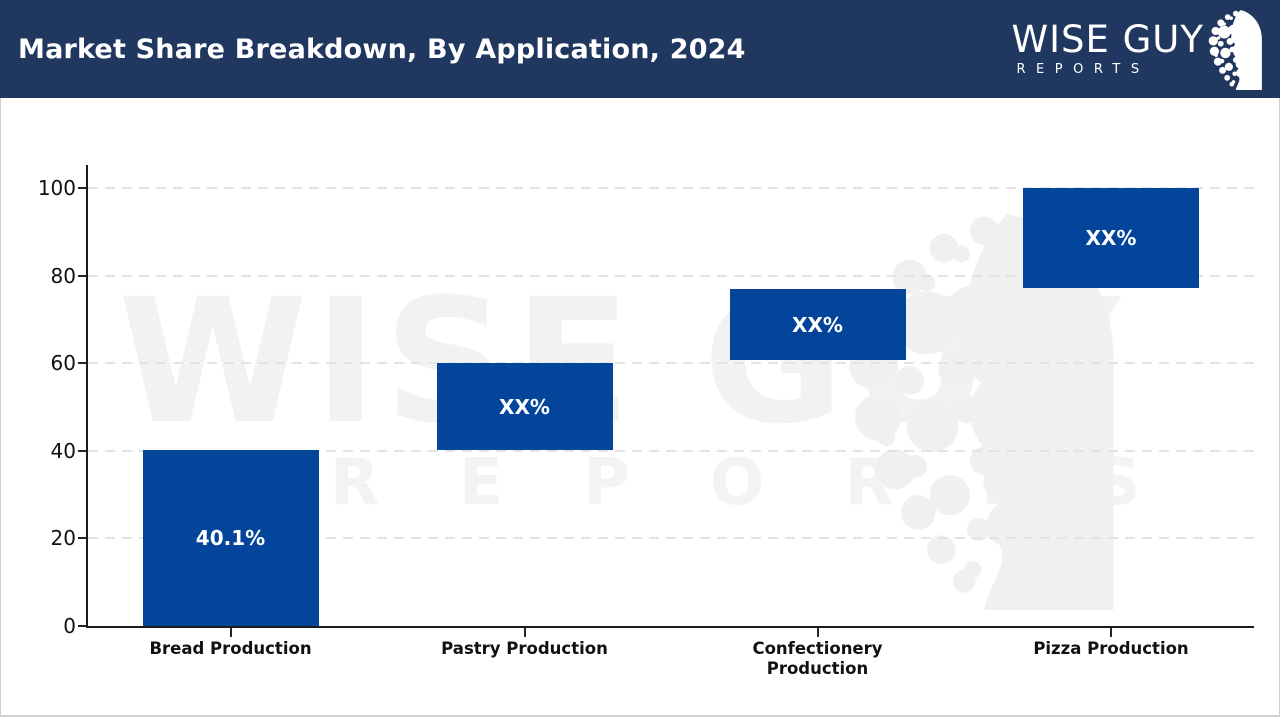  I want to click on logo-subtitle: REPORTS, so click(1083, 69).